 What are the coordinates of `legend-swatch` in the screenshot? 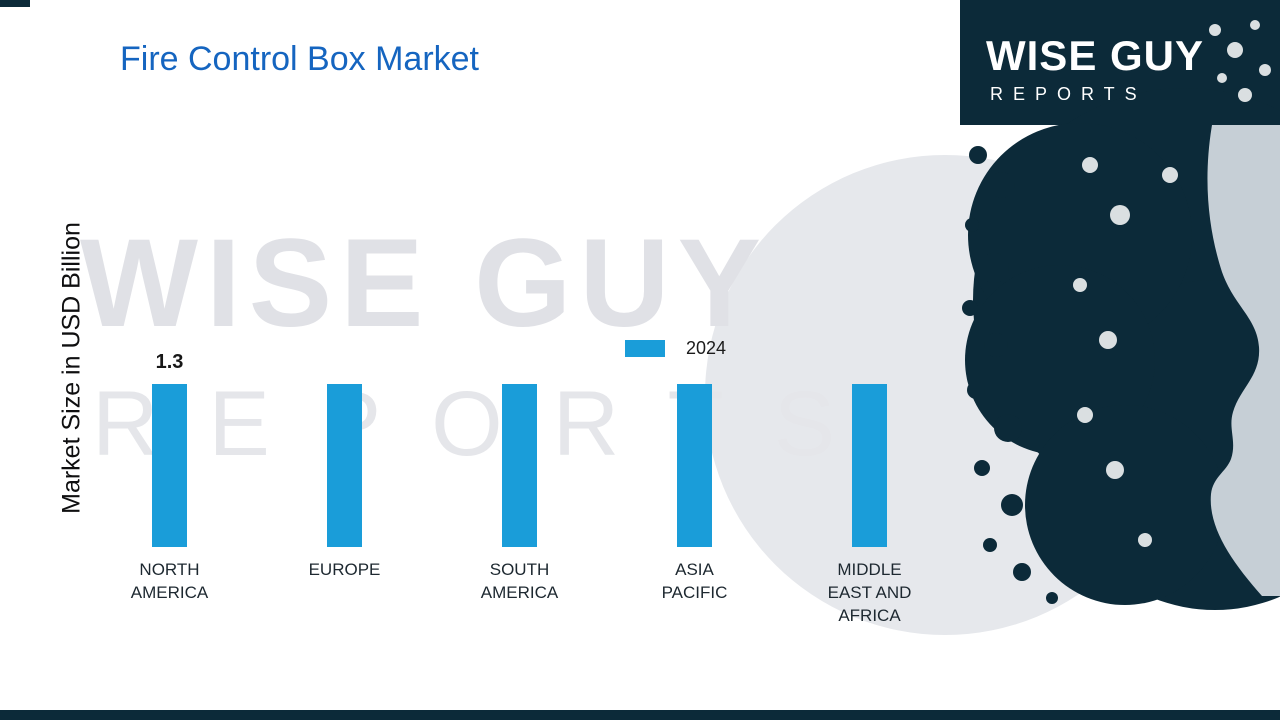 It's located at (645, 348).